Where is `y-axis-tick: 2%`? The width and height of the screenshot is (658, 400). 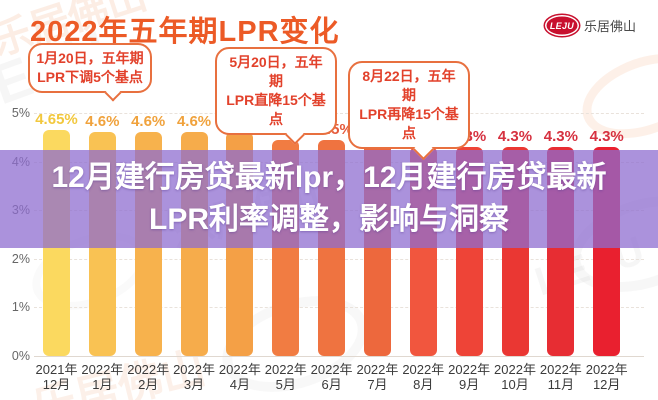
y-axis-tick: 2% is located at coordinates (20, 258).